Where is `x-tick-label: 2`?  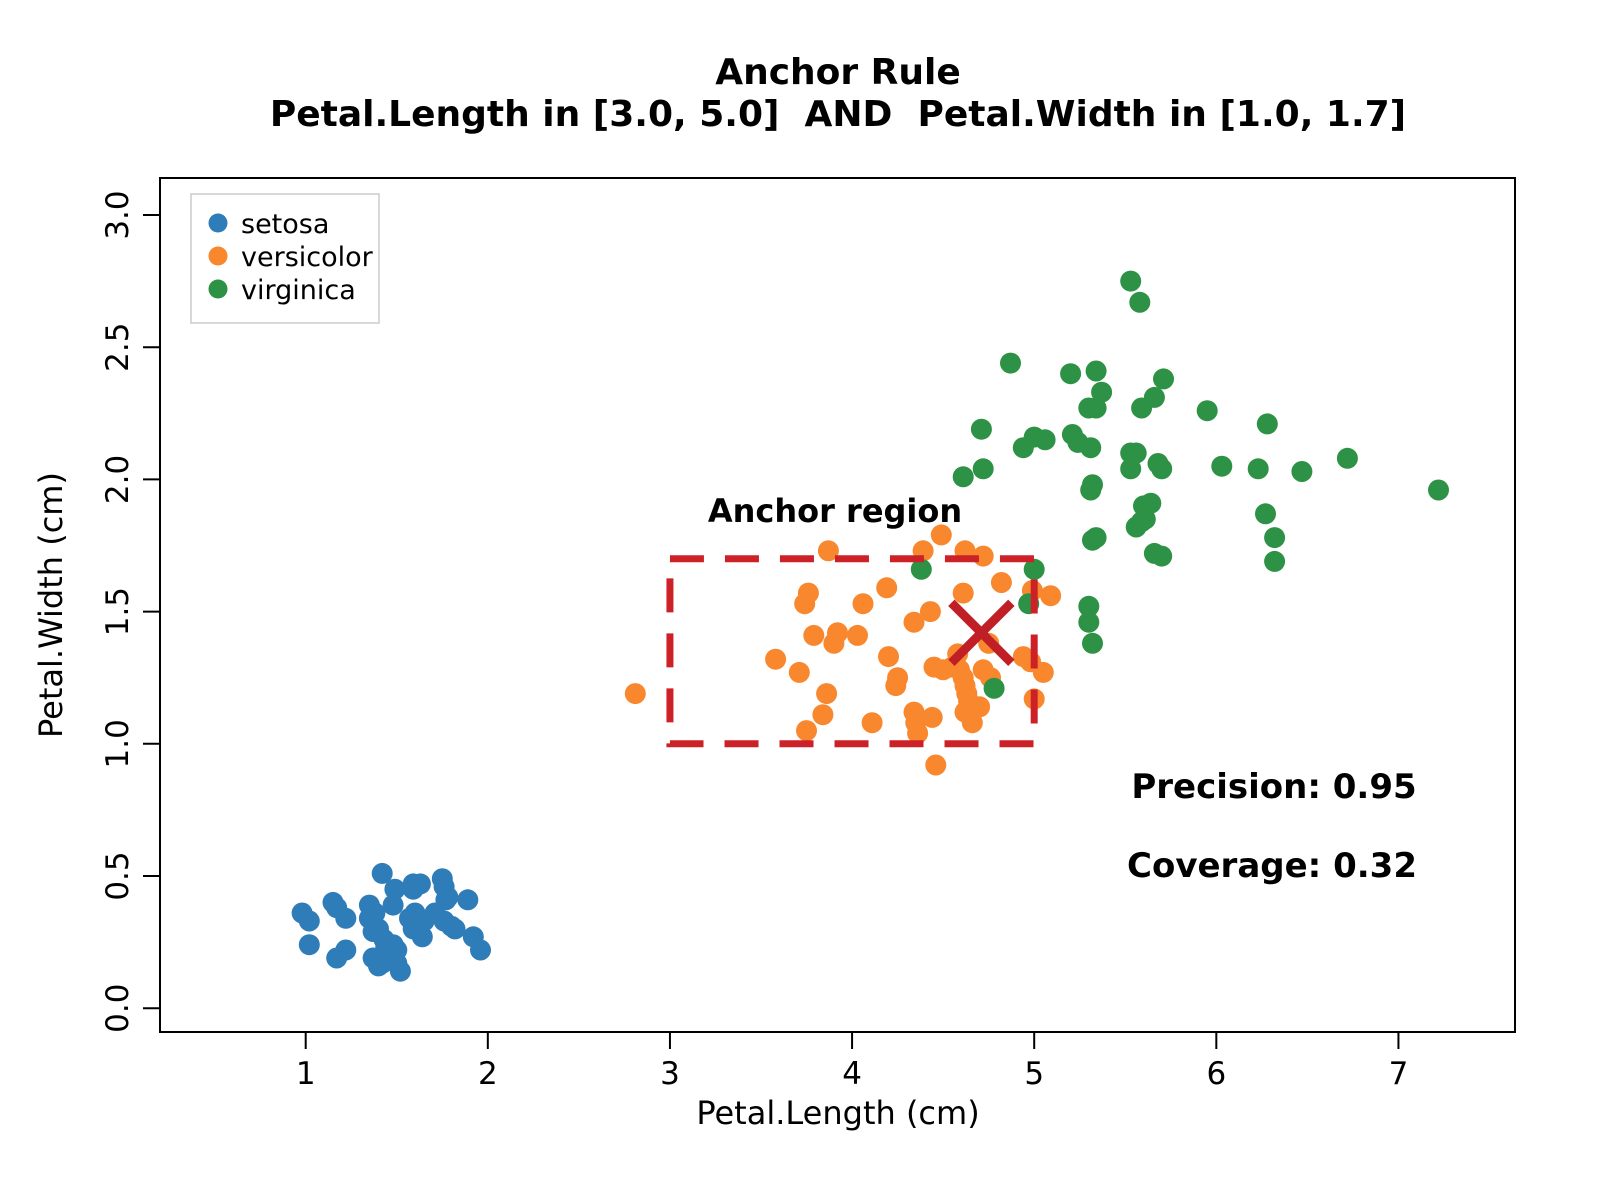
x-tick-label: 2 is located at coordinates (488, 1074).